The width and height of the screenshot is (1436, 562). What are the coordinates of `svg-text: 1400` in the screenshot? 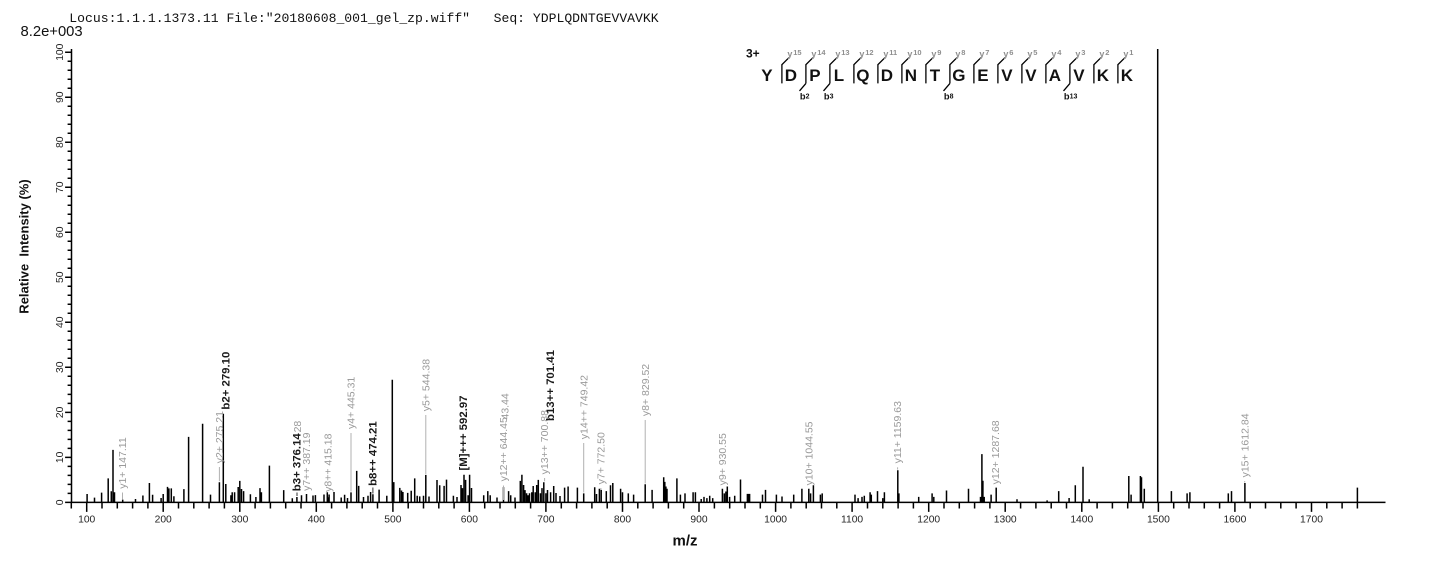 It's located at (1081, 520).